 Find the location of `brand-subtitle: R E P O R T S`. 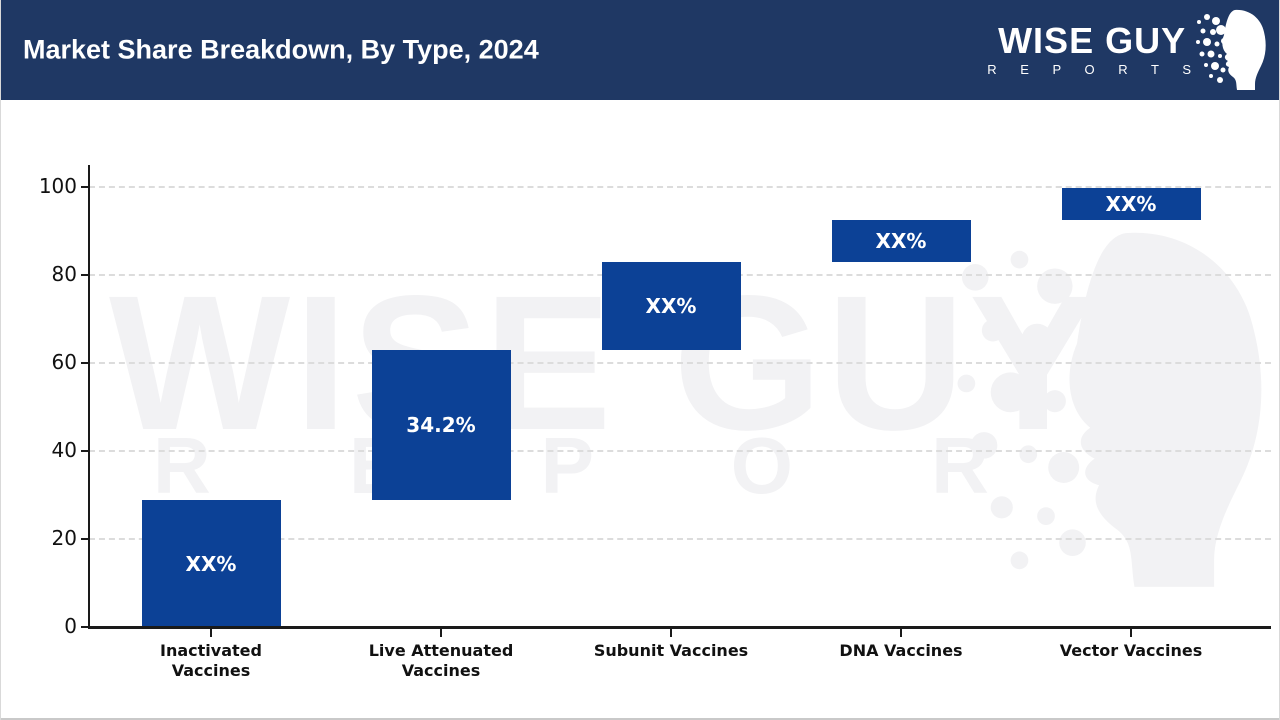

brand-subtitle: R E P O R T S is located at coordinates (1094, 69).